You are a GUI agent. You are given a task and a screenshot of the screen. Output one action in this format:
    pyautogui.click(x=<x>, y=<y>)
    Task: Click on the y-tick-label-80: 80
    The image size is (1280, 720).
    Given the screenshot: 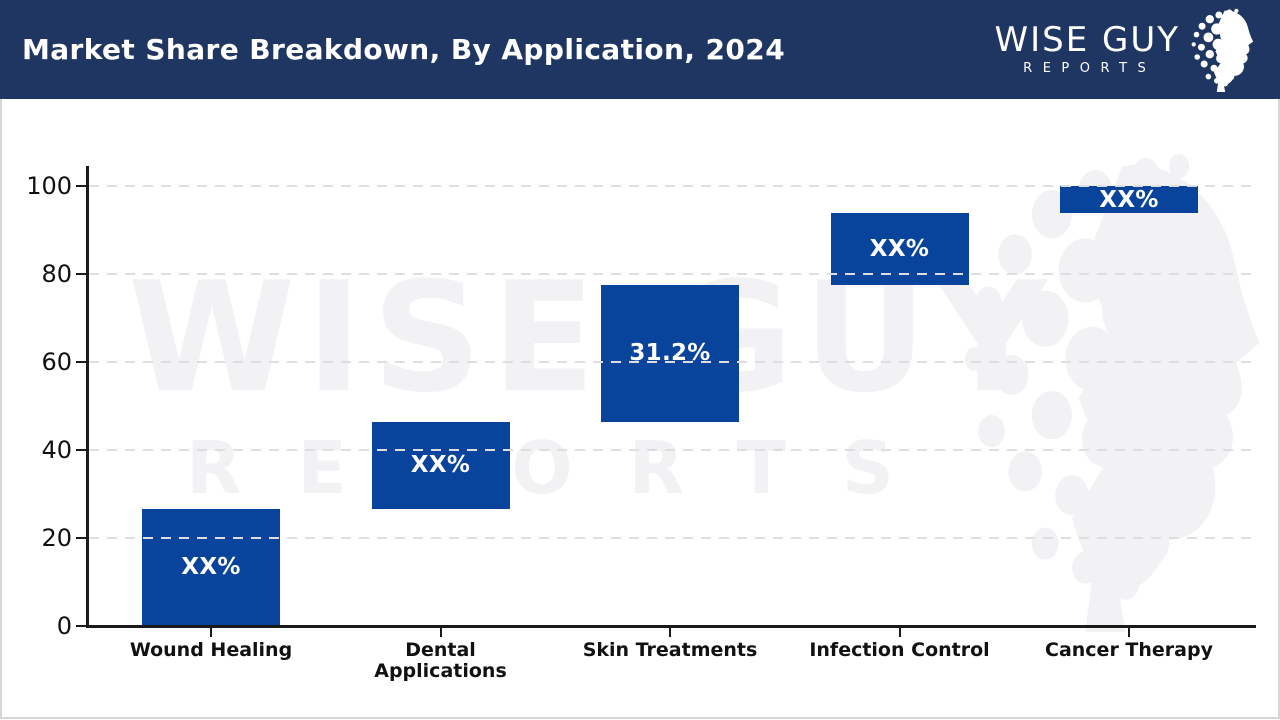 What is the action you would take?
    pyautogui.click(x=56, y=274)
    